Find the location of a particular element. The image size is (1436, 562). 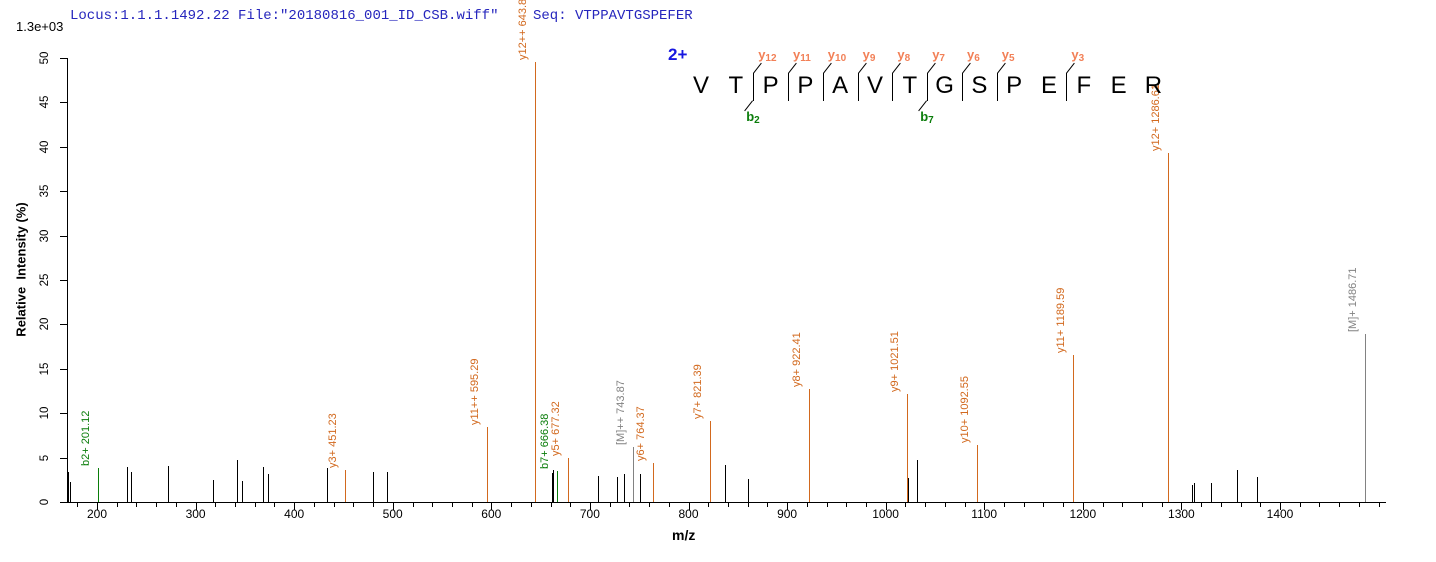

peptide-residue: V is located at coordinates (874, 85).